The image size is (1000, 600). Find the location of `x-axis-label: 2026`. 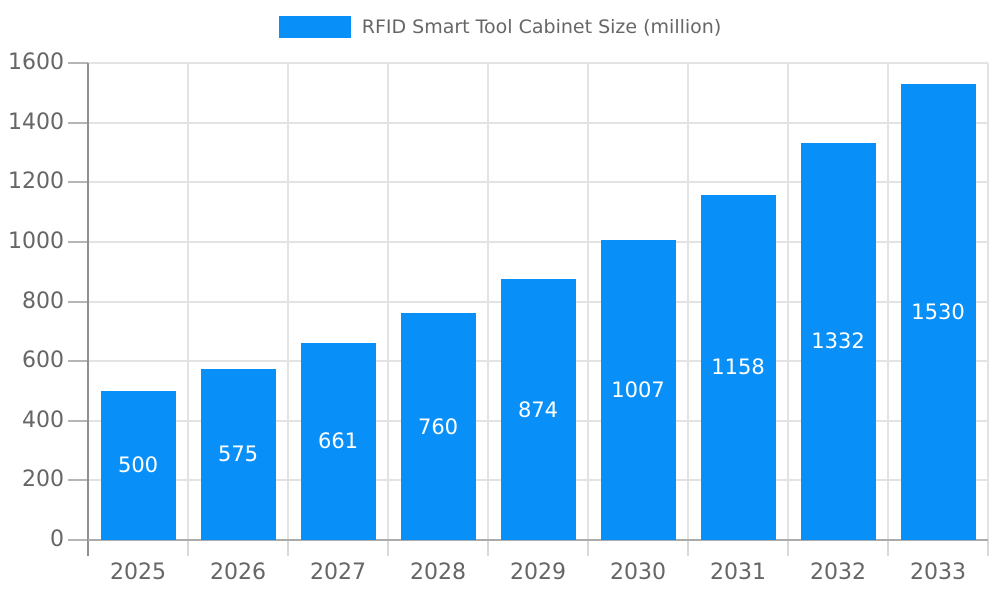

x-axis-label: 2026 is located at coordinates (238, 572).